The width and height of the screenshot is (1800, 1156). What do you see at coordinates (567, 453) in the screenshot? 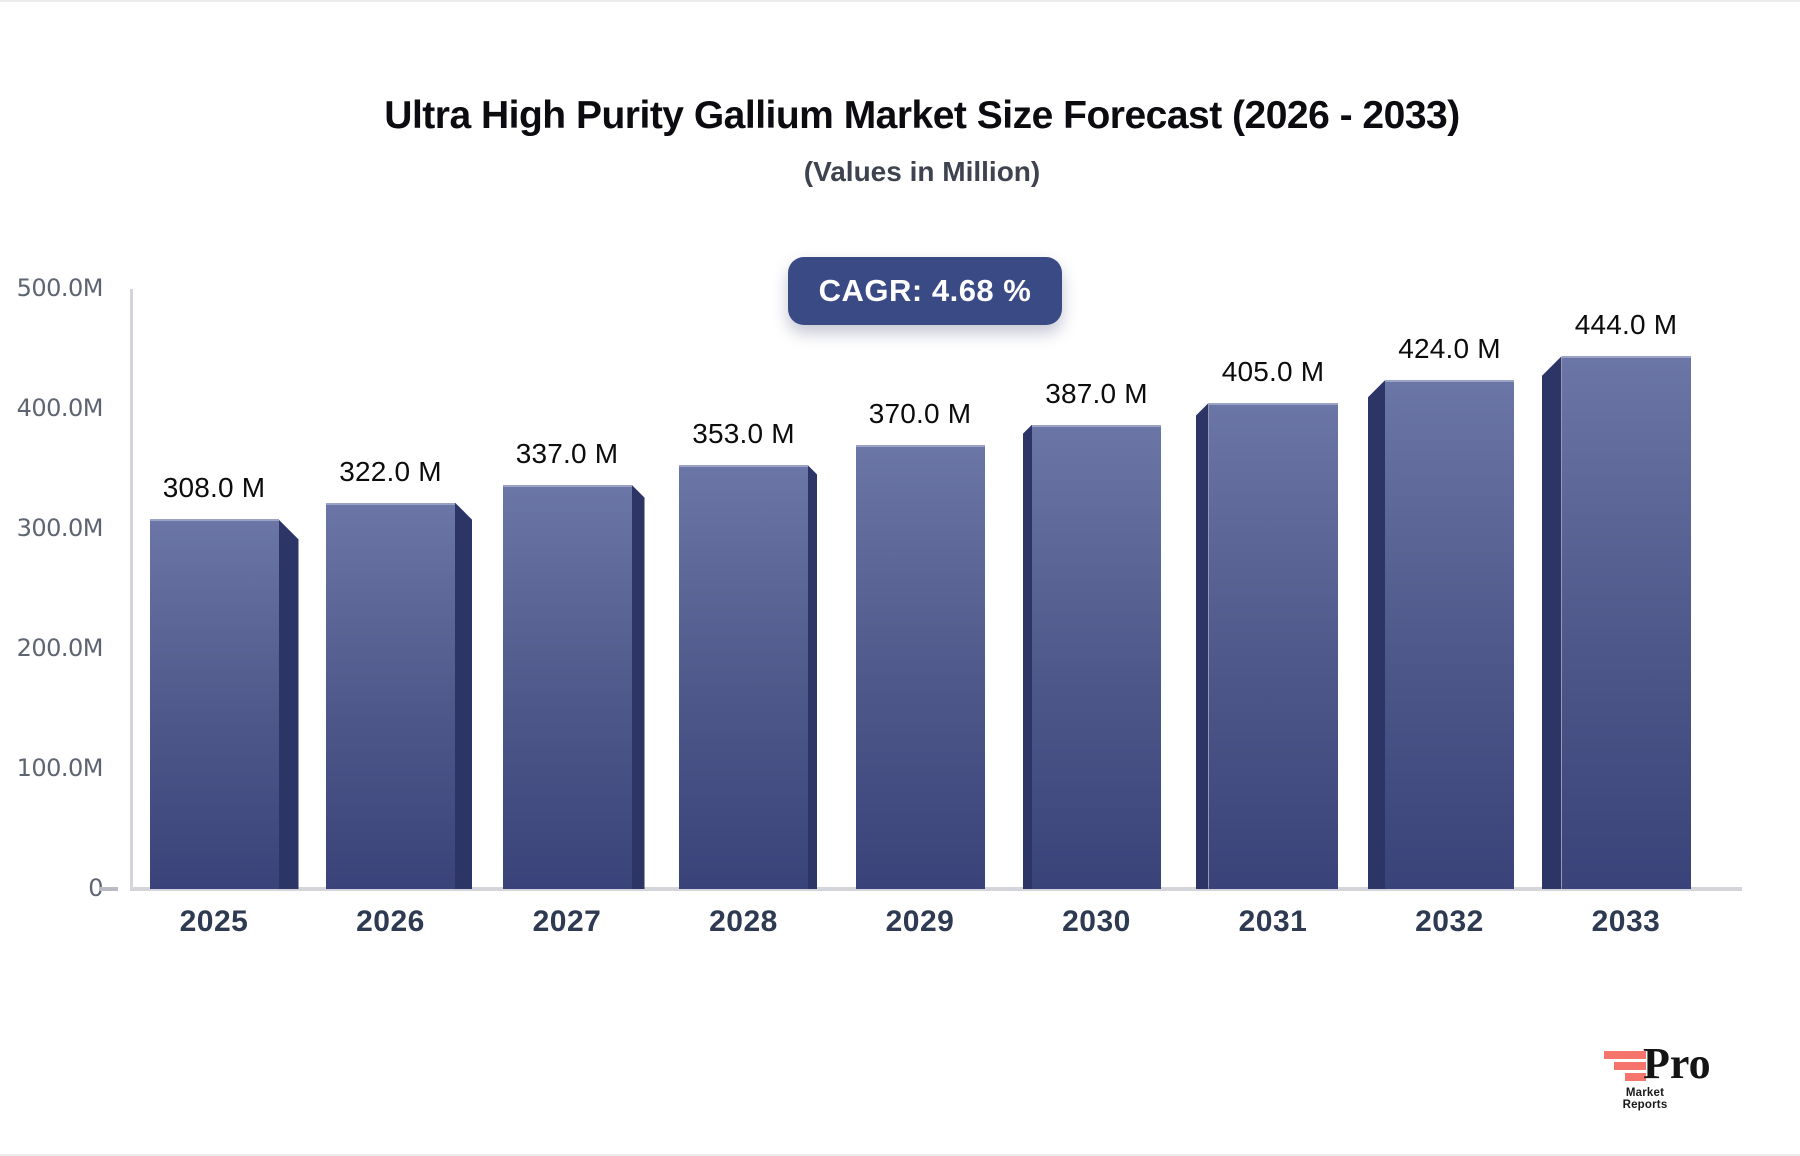
I see `bar-value-label-2027: 337.0 M` at bounding box center [567, 453].